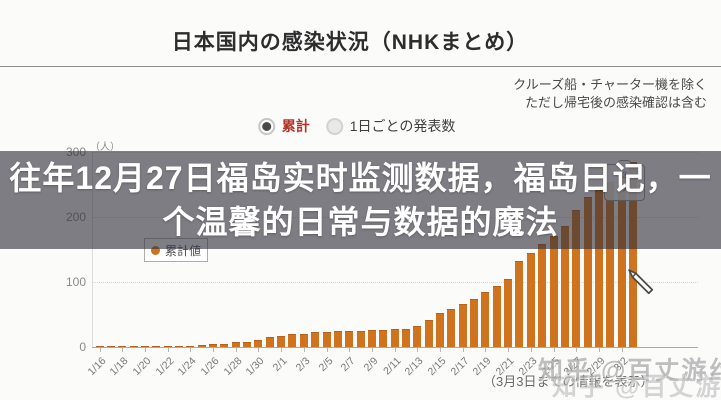 The image size is (721, 400). What do you see at coordinates (224, 345) in the screenshot?
I see `bar-1/27` at bounding box center [224, 345].